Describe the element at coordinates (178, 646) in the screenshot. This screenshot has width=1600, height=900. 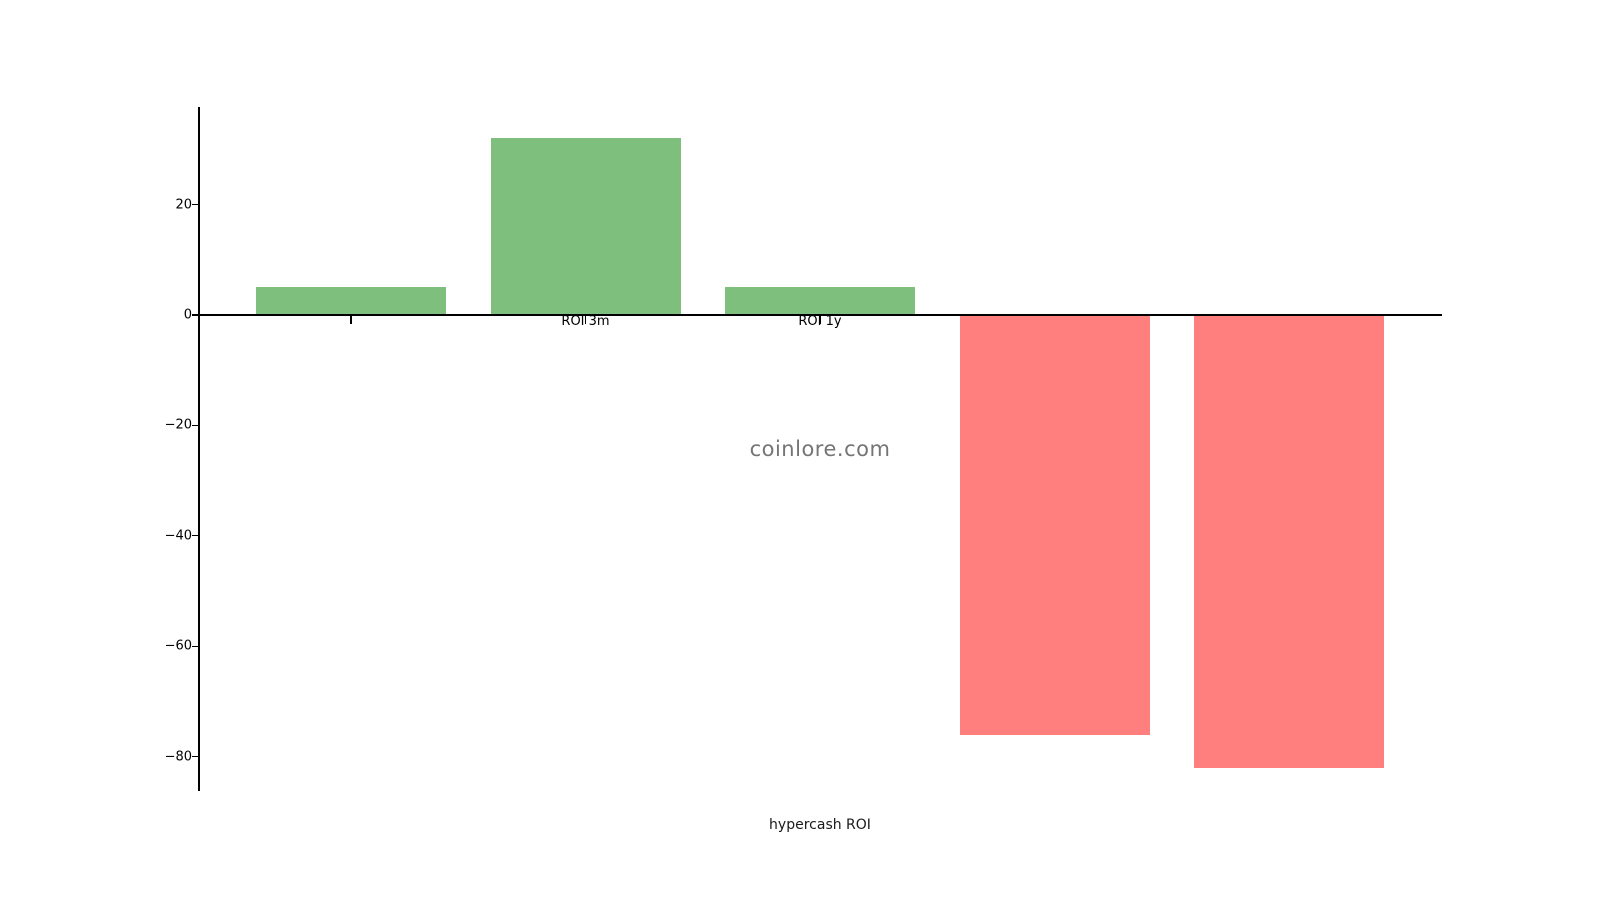
I see `y-tick-label: −60` at that location.